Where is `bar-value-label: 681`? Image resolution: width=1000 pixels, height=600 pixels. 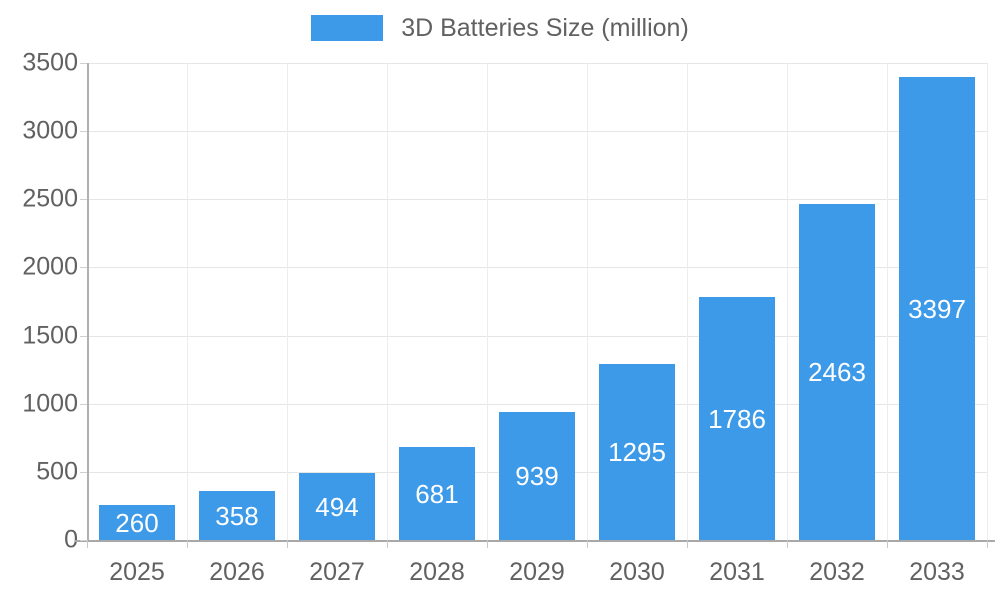
bar-value-label: 681 is located at coordinates (437, 493).